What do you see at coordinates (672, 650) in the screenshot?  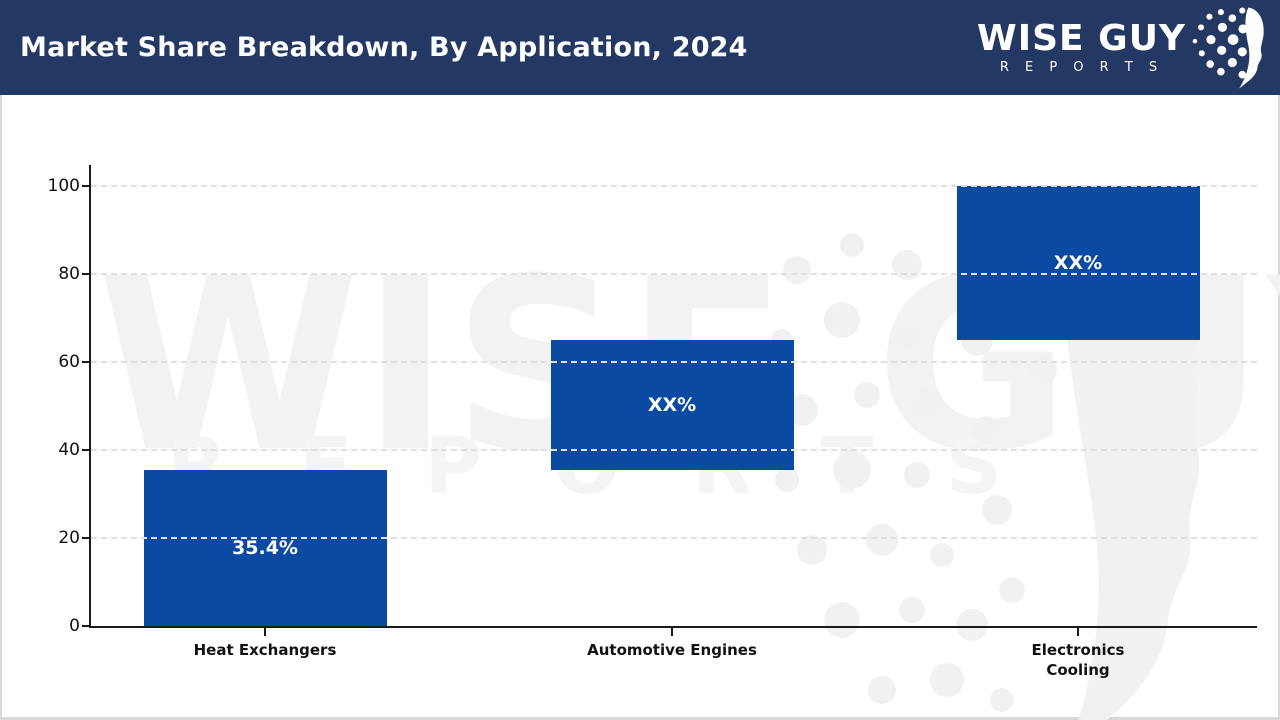 I see `category-label: Automotive Engines` at bounding box center [672, 650].